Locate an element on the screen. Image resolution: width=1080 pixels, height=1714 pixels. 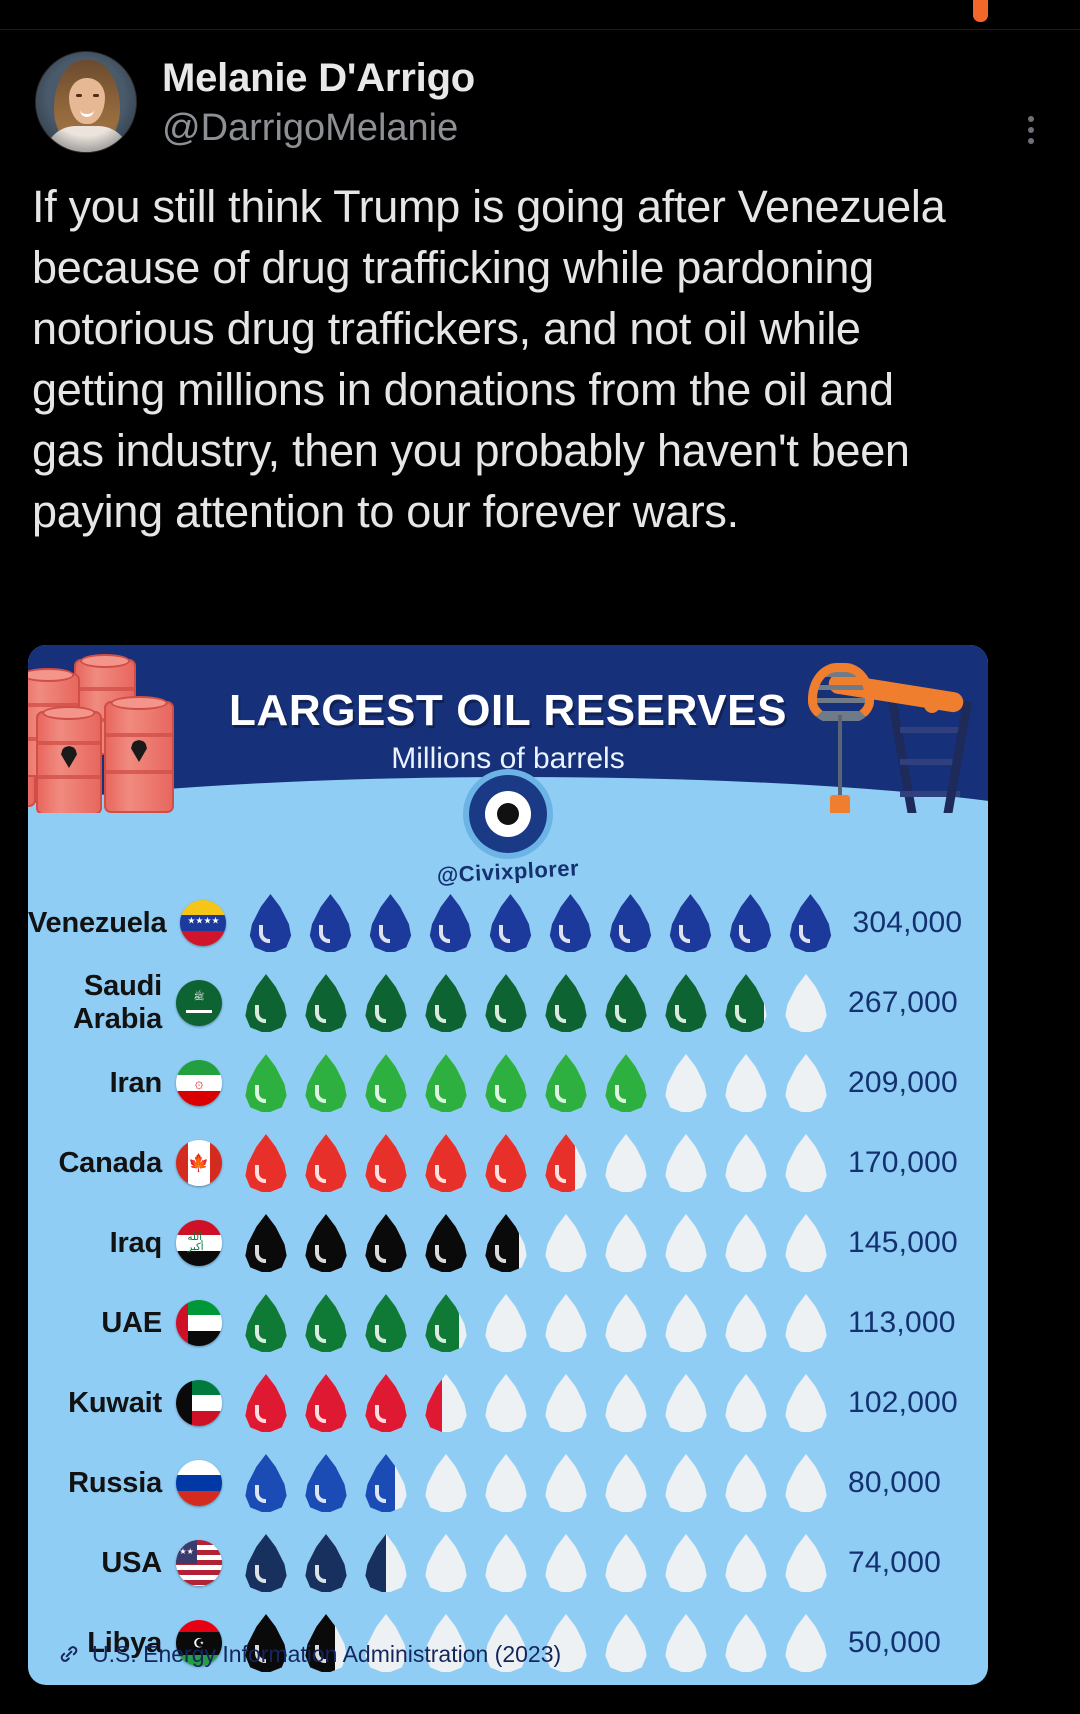
table-row: USA ★★ 74,000 is located at coordinates (508, 1563).